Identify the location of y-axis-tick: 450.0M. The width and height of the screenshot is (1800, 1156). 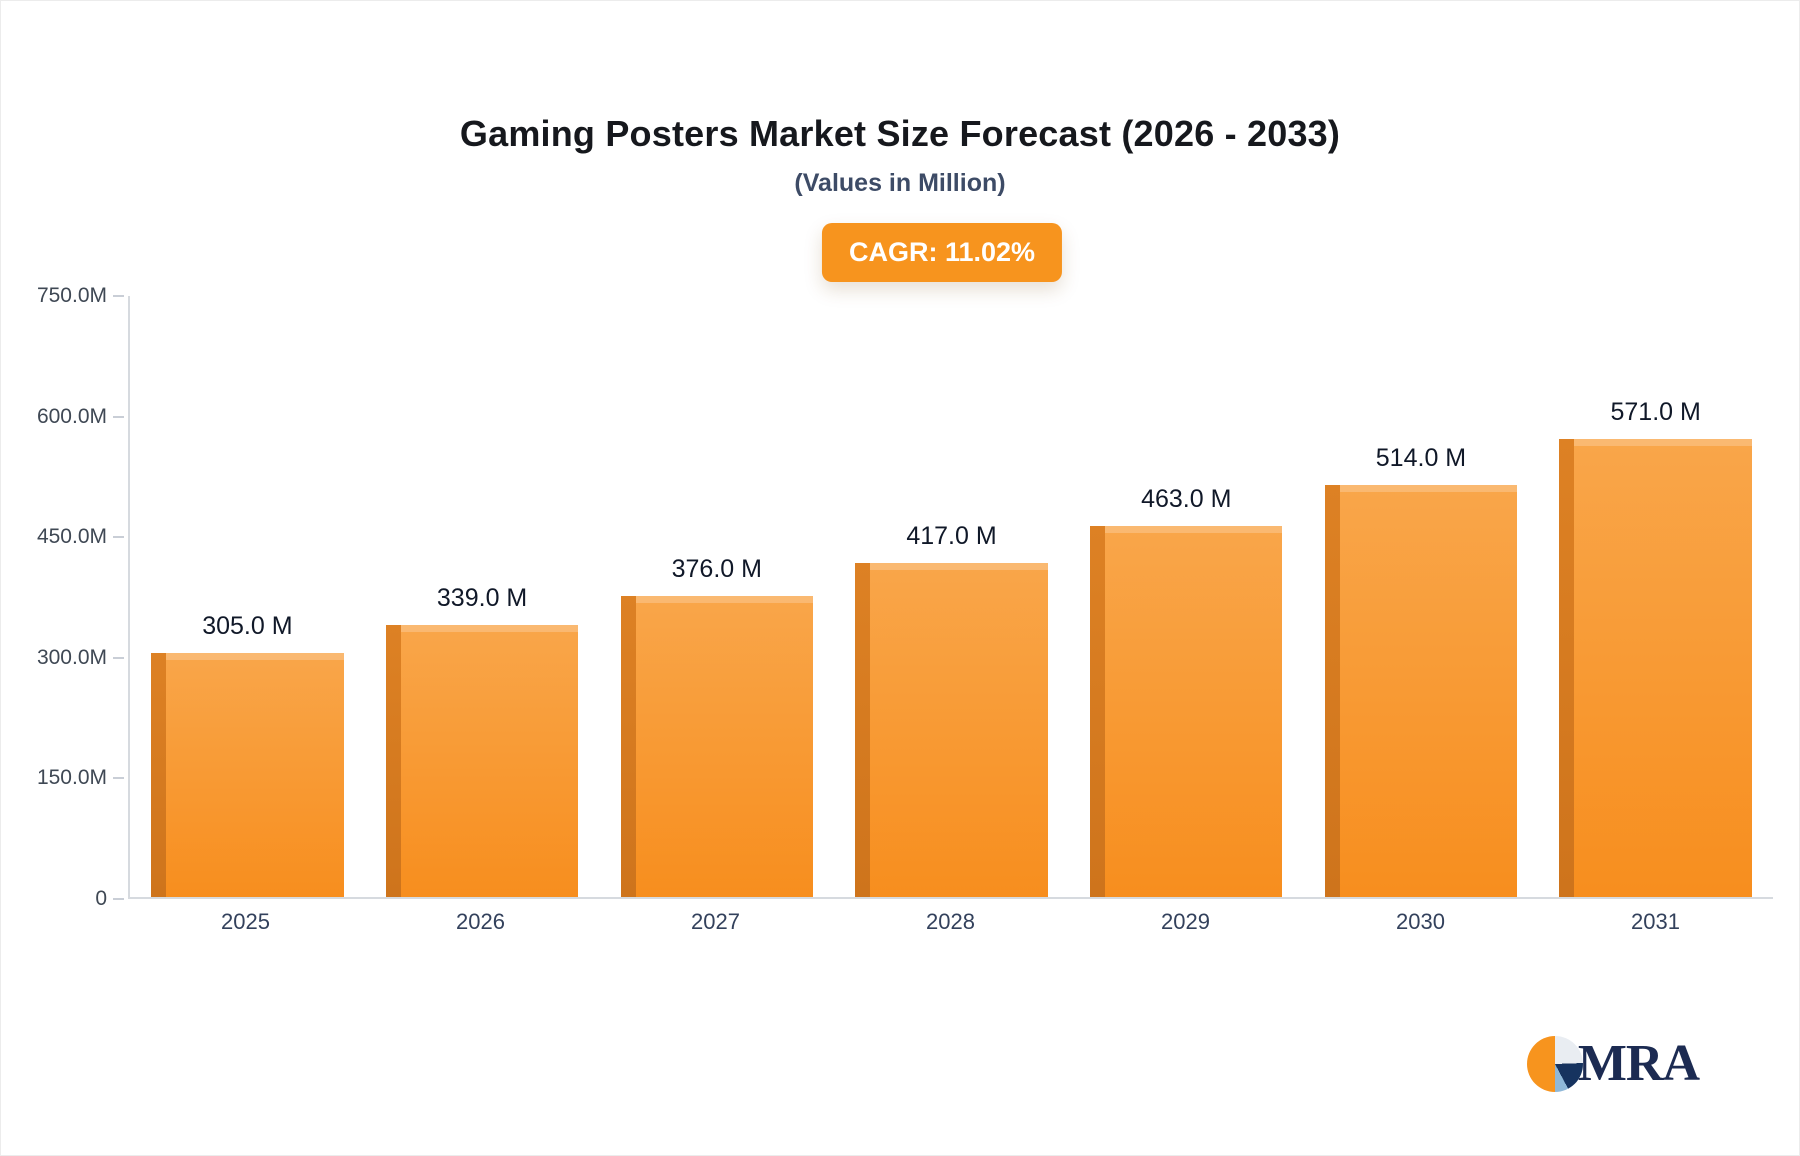
(80, 537).